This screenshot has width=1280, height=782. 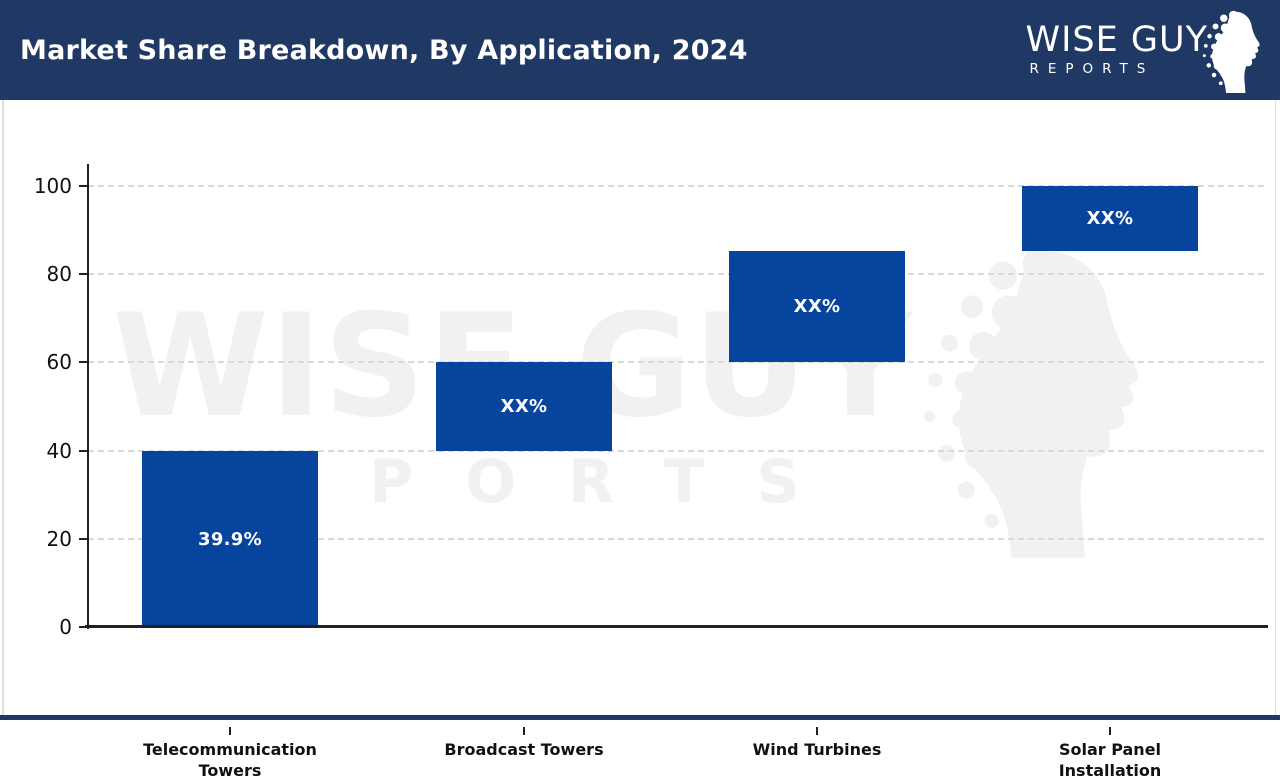 What do you see at coordinates (59, 450) in the screenshot?
I see `y-tick-label: 40` at bounding box center [59, 450].